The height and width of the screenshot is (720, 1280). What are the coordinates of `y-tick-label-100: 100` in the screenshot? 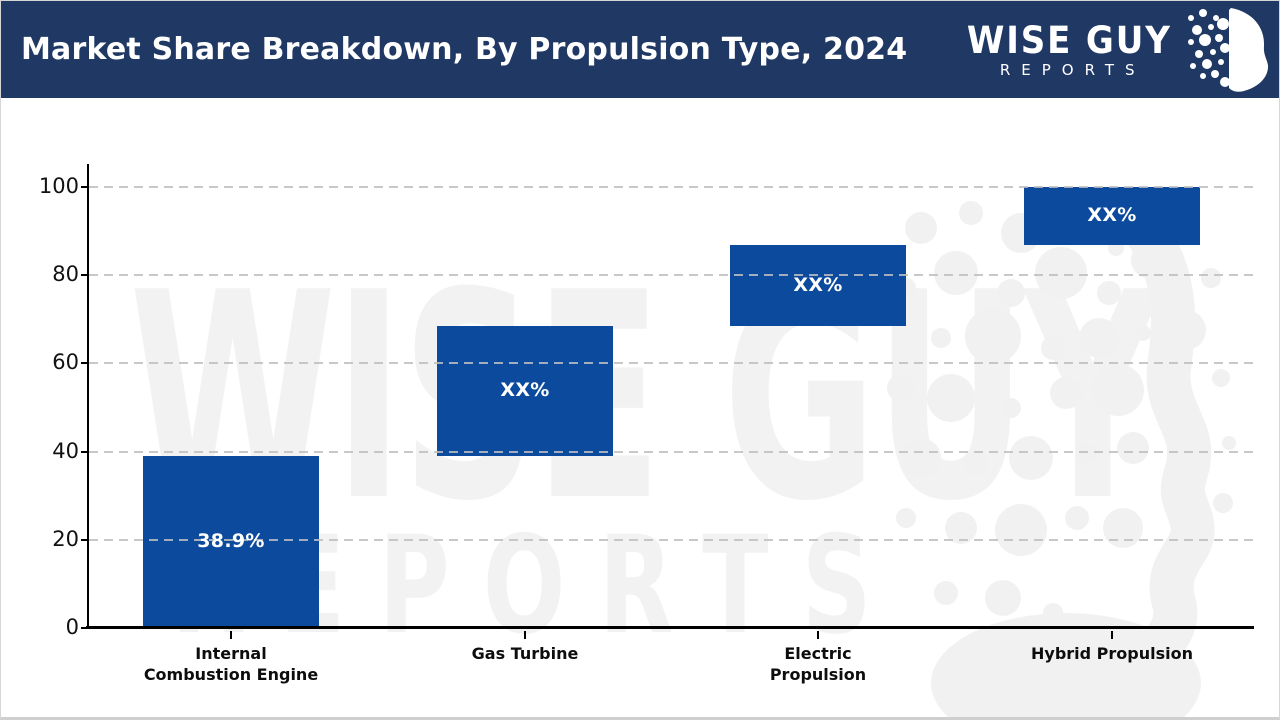 It's located at (58, 186).